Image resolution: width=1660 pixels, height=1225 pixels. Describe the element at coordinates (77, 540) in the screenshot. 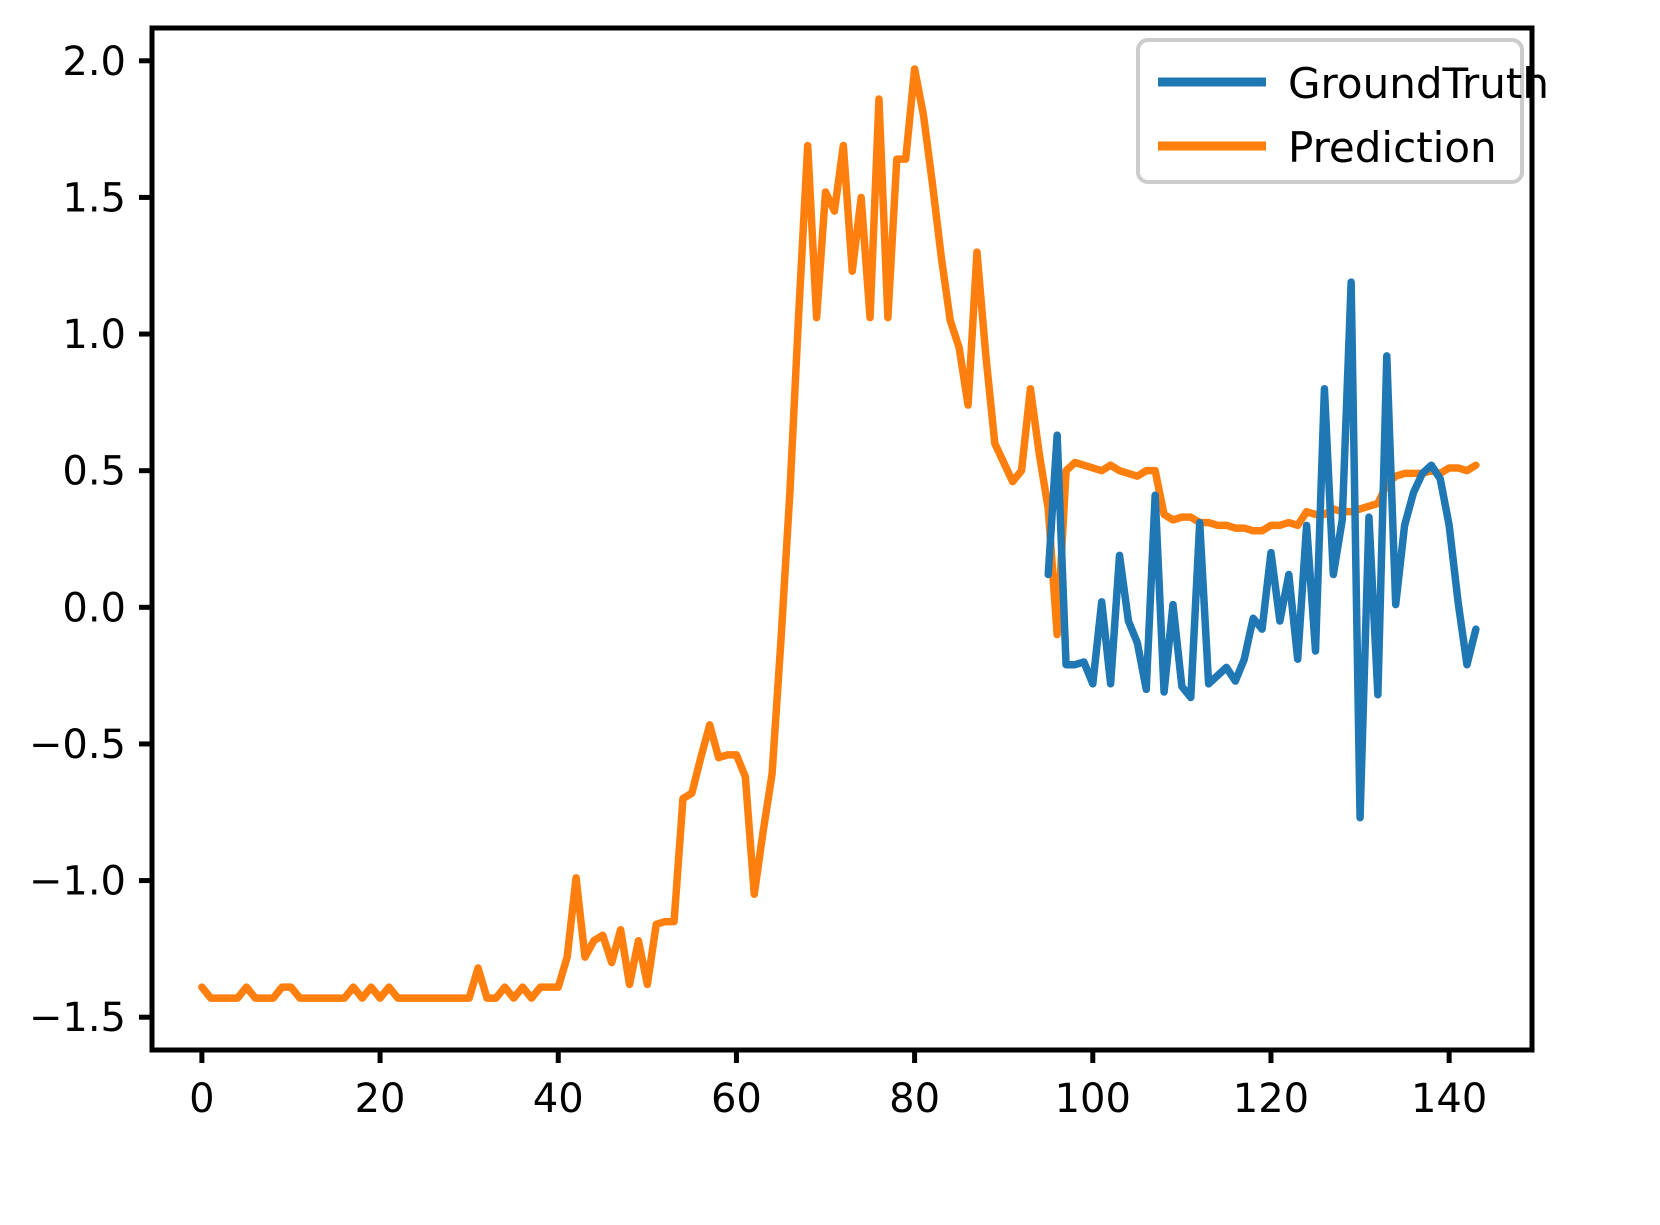

I see `y-axis-tick-labels: 2.0 1.5 1.0 0.5 0.0 −0.5 −1.0 −1.5` at that location.